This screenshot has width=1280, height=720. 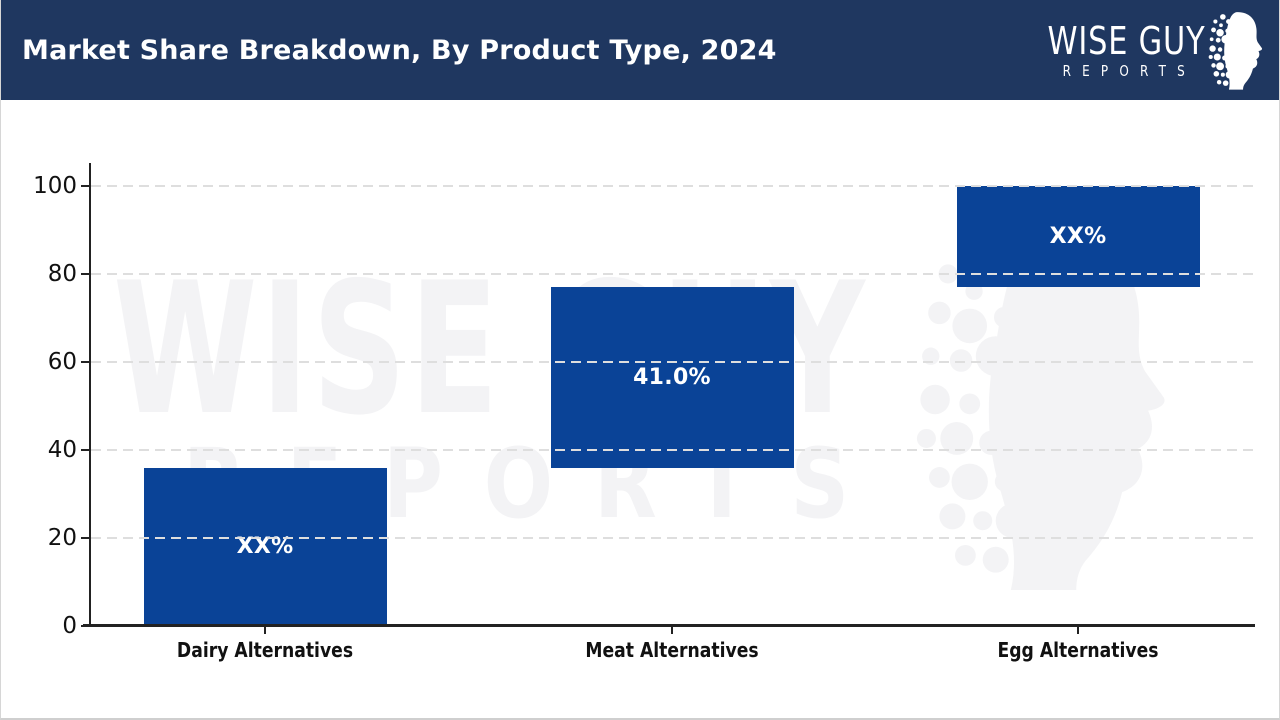 What do you see at coordinates (669, 625) in the screenshot?
I see `x-axis-line` at bounding box center [669, 625].